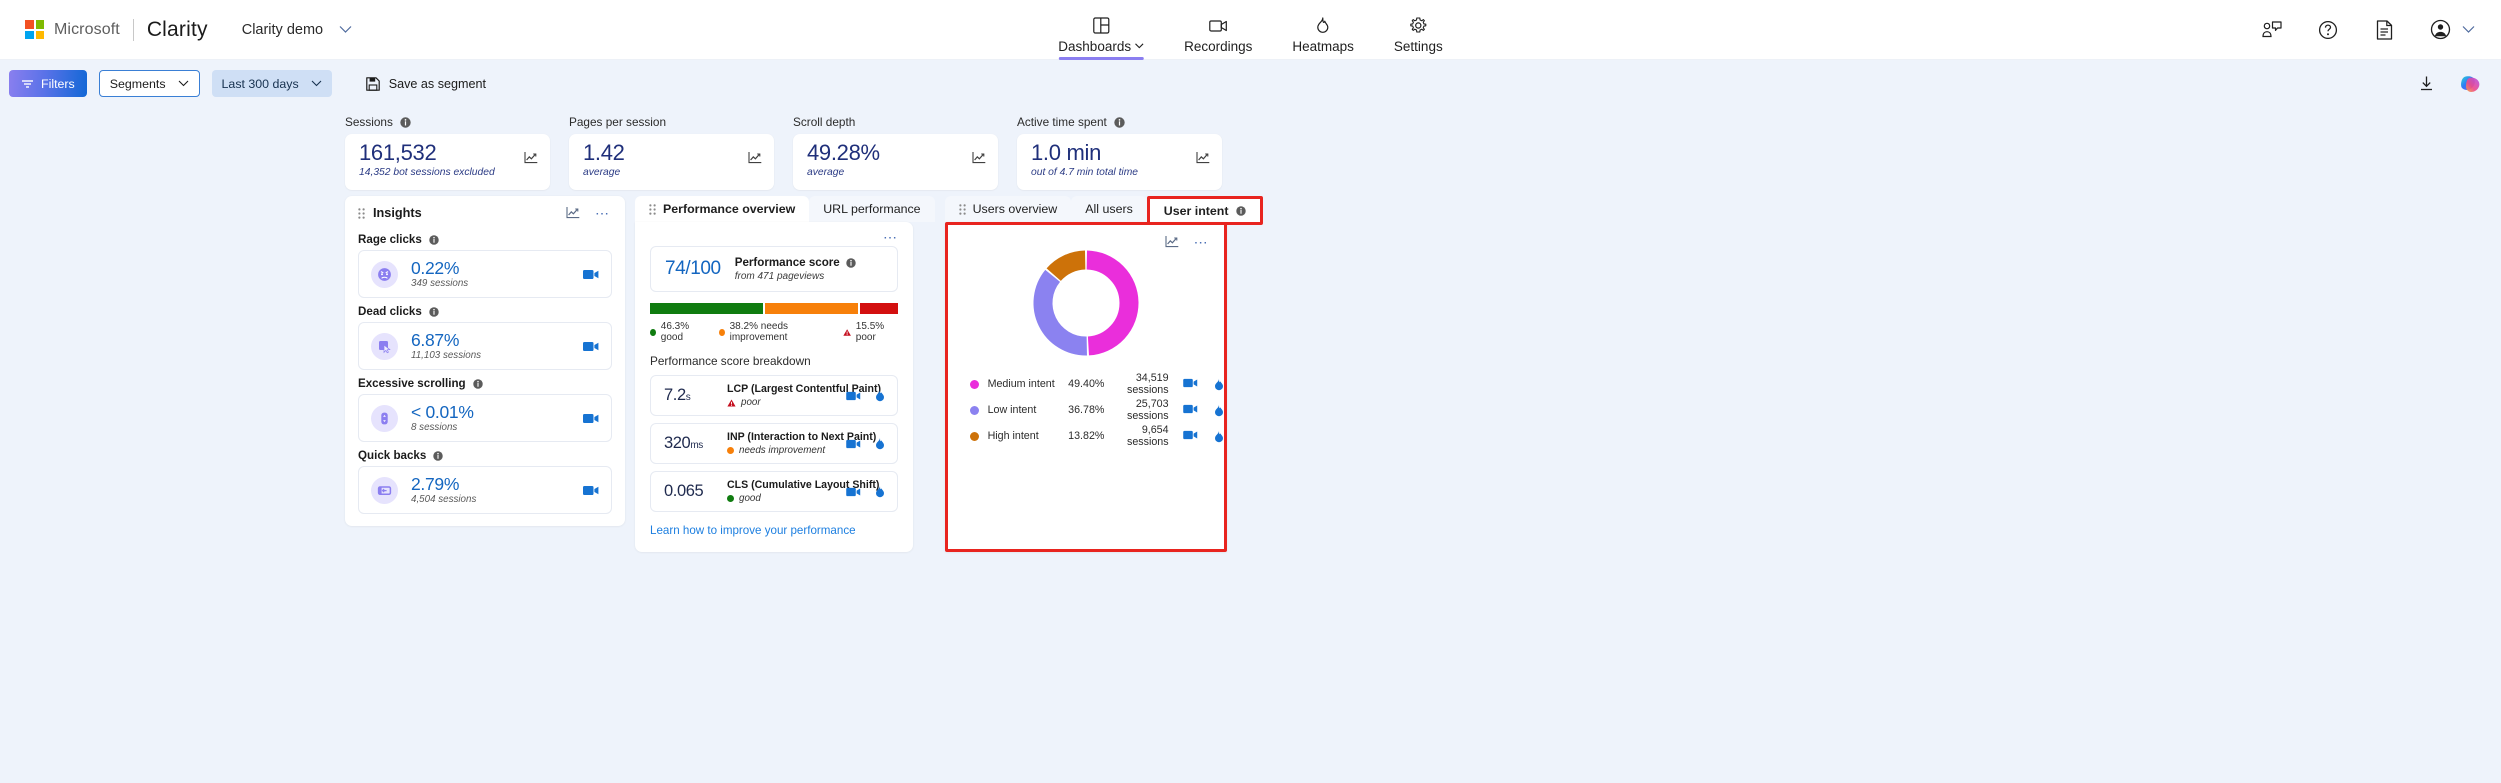 The width and height of the screenshot is (2501, 783). What do you see at coordinates (297, 30) in the screenshot?
I see `project-selector: Clarity demo` at bounding box center [297, 30].